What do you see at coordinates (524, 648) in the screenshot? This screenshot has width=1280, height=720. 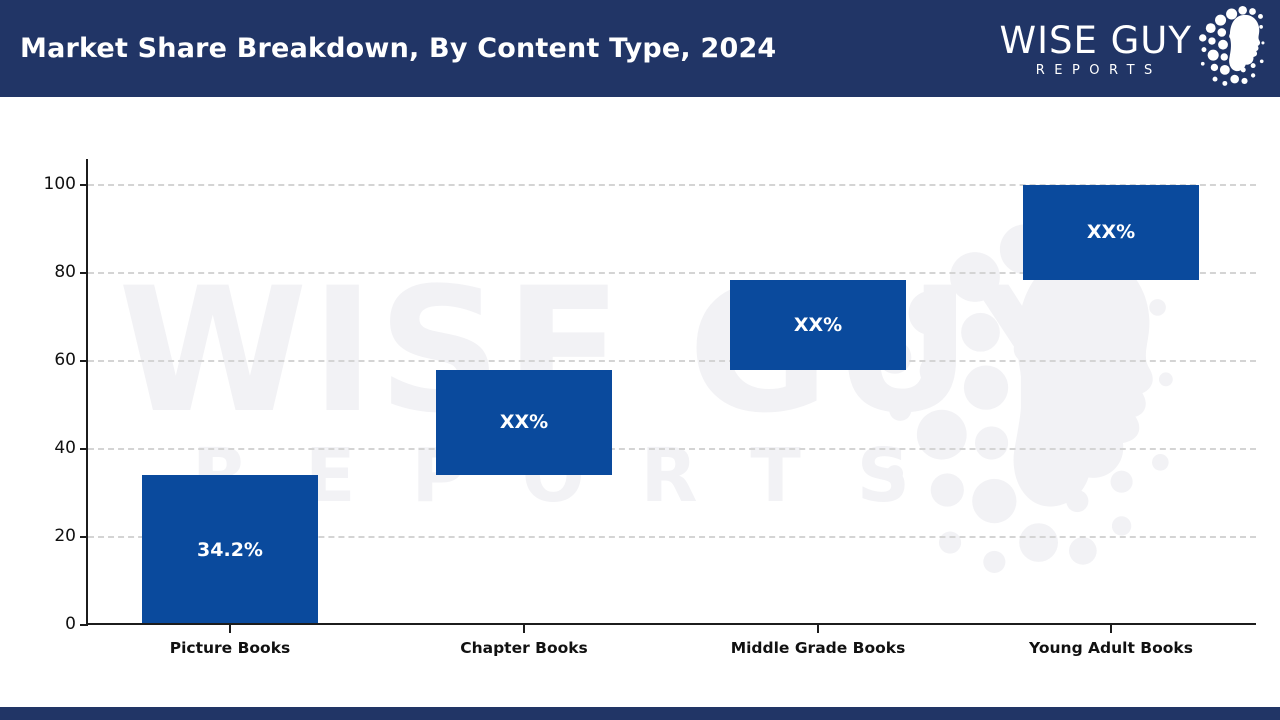 I see `x-category-label: Chapter Books` at bounding box center [524, 648].